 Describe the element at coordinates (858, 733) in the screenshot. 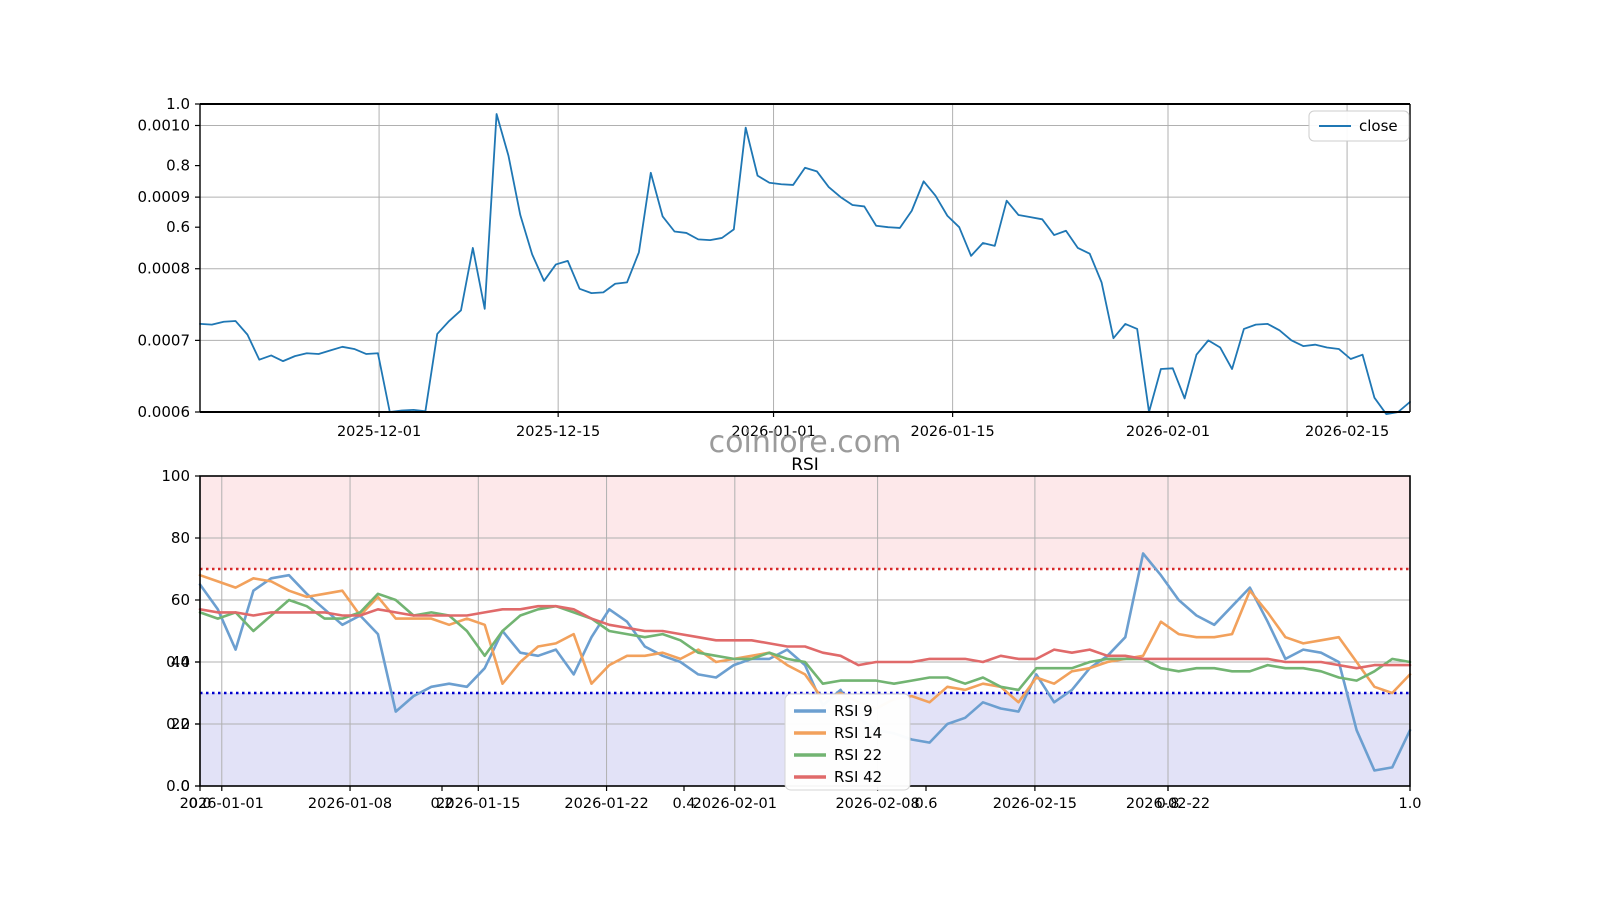

I see `rsi-legend-label-rsi-14: RSI 14` at that location.